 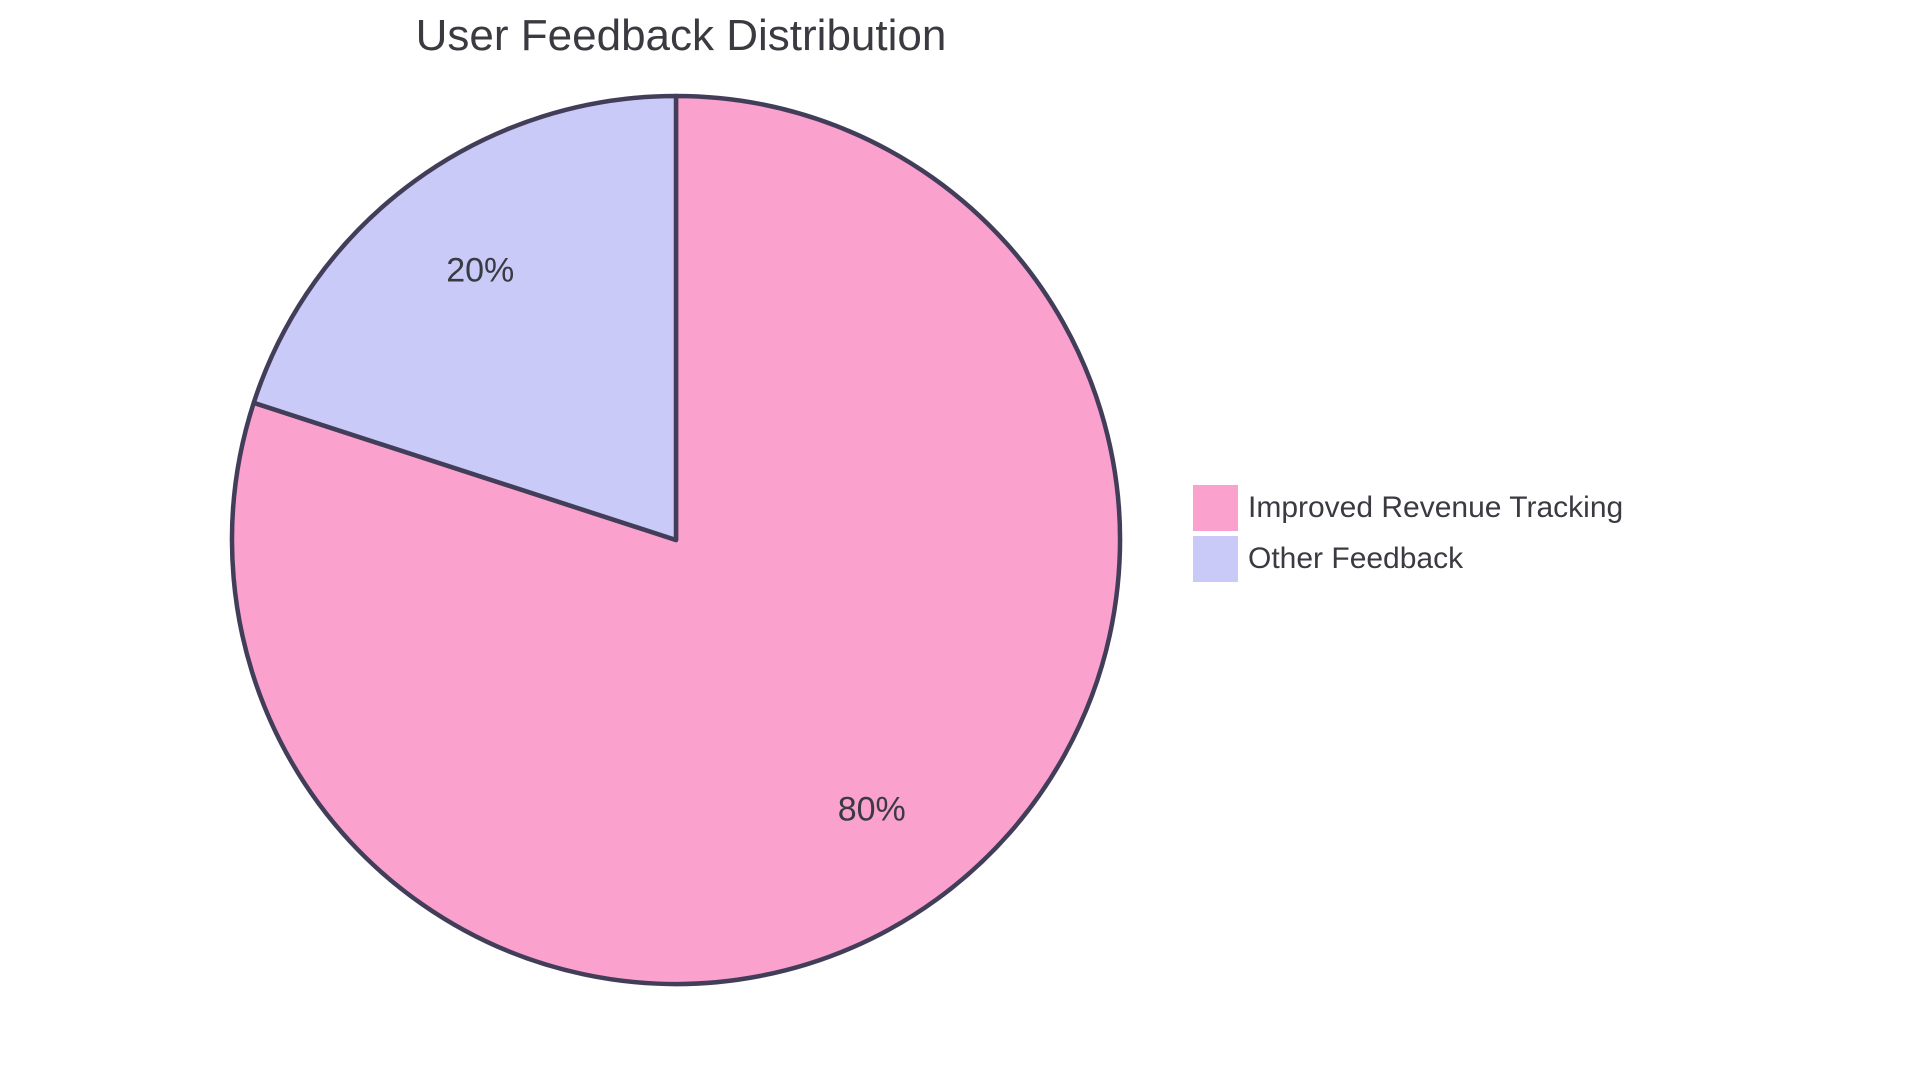 I want to click on legend-item-other-feedback: Other Feedback, so click(x=1408, y=559).